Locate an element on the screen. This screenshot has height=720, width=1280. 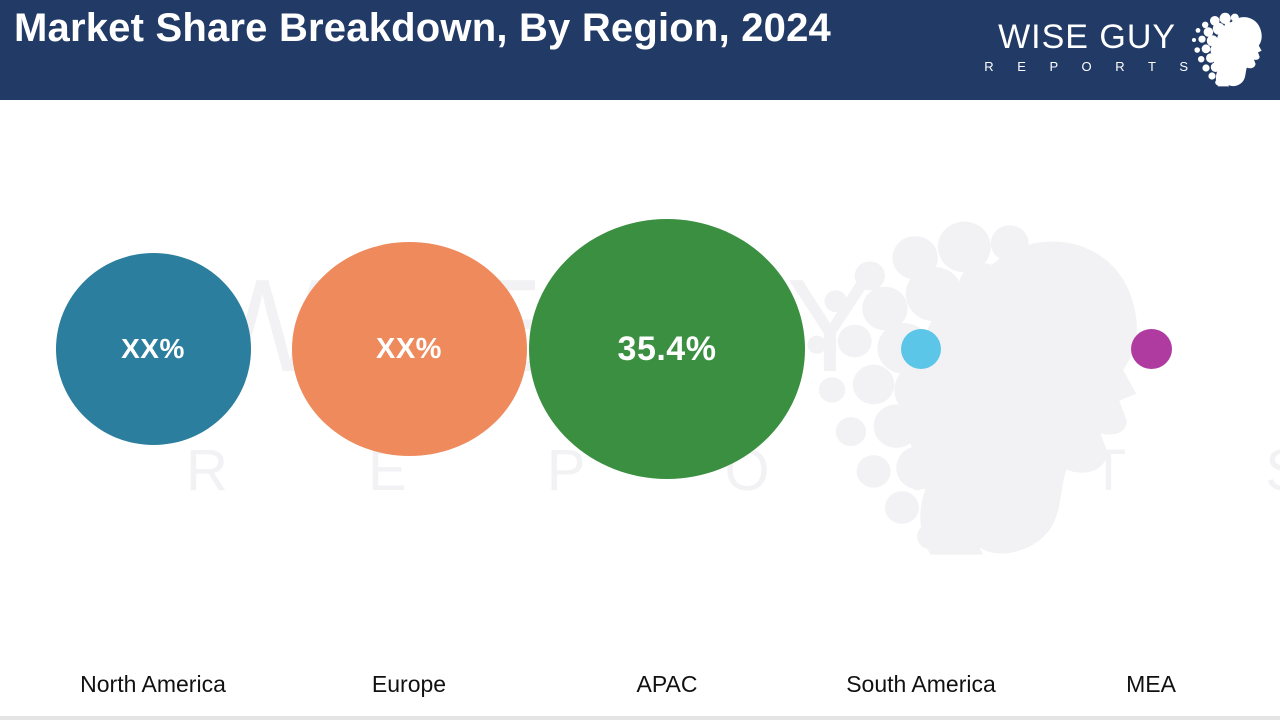
brand-head-icon is located at coordinates (1227, 49).